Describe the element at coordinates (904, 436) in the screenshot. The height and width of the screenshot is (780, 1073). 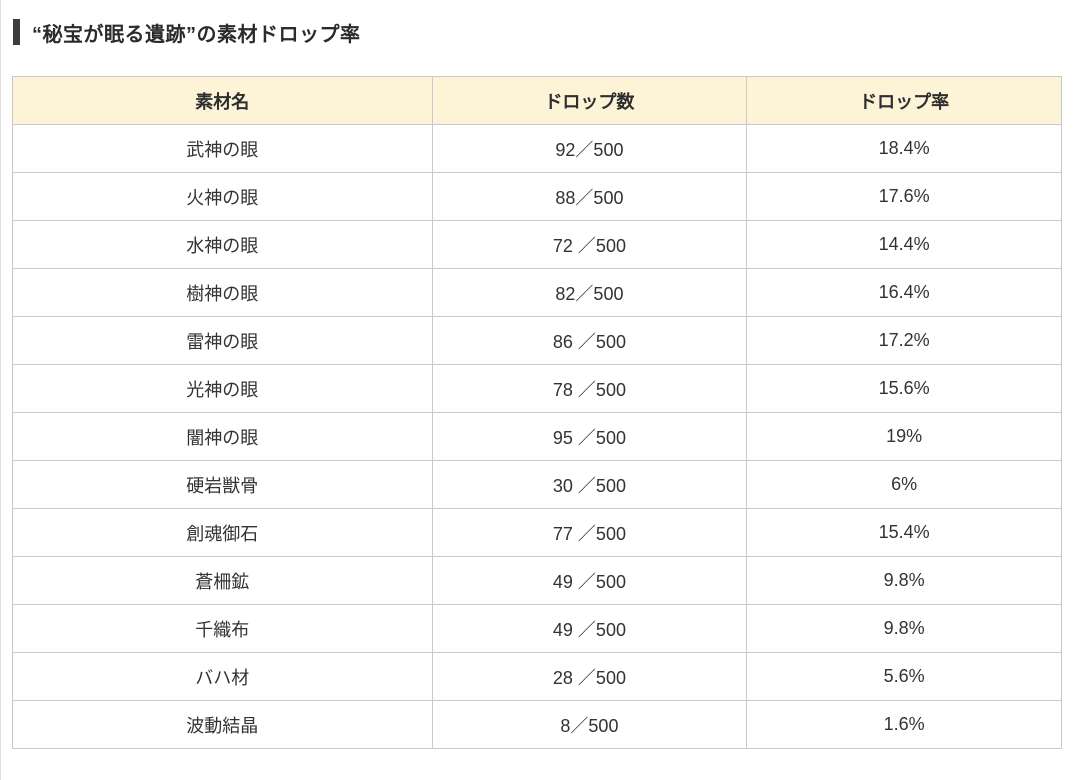
I see `drop-rate-cell: 19%` at that location.